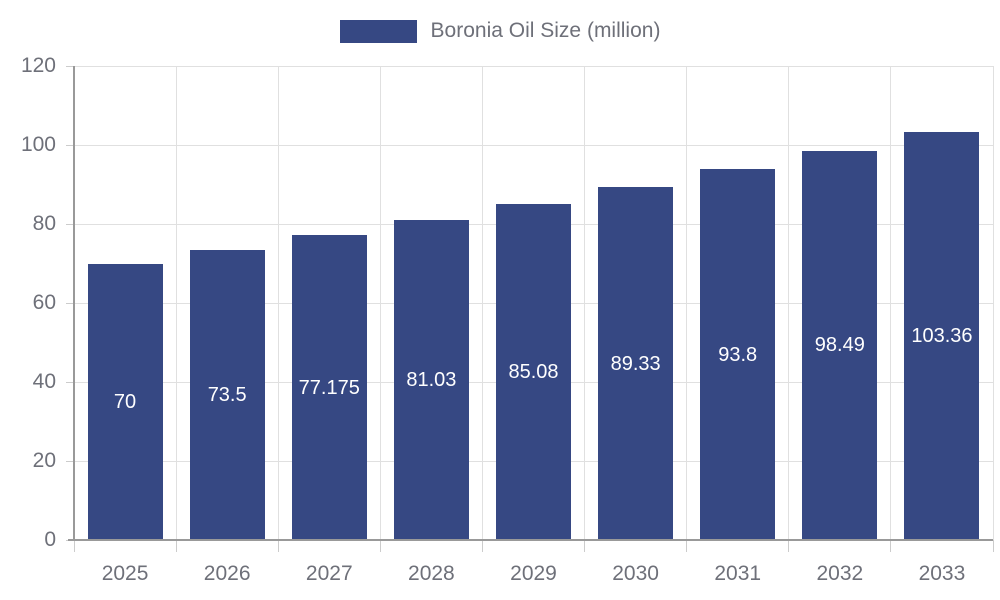 Image resolution: width=1000 pixels, height=600 pixels. I want to click on bar-2026, so click(227, 394).